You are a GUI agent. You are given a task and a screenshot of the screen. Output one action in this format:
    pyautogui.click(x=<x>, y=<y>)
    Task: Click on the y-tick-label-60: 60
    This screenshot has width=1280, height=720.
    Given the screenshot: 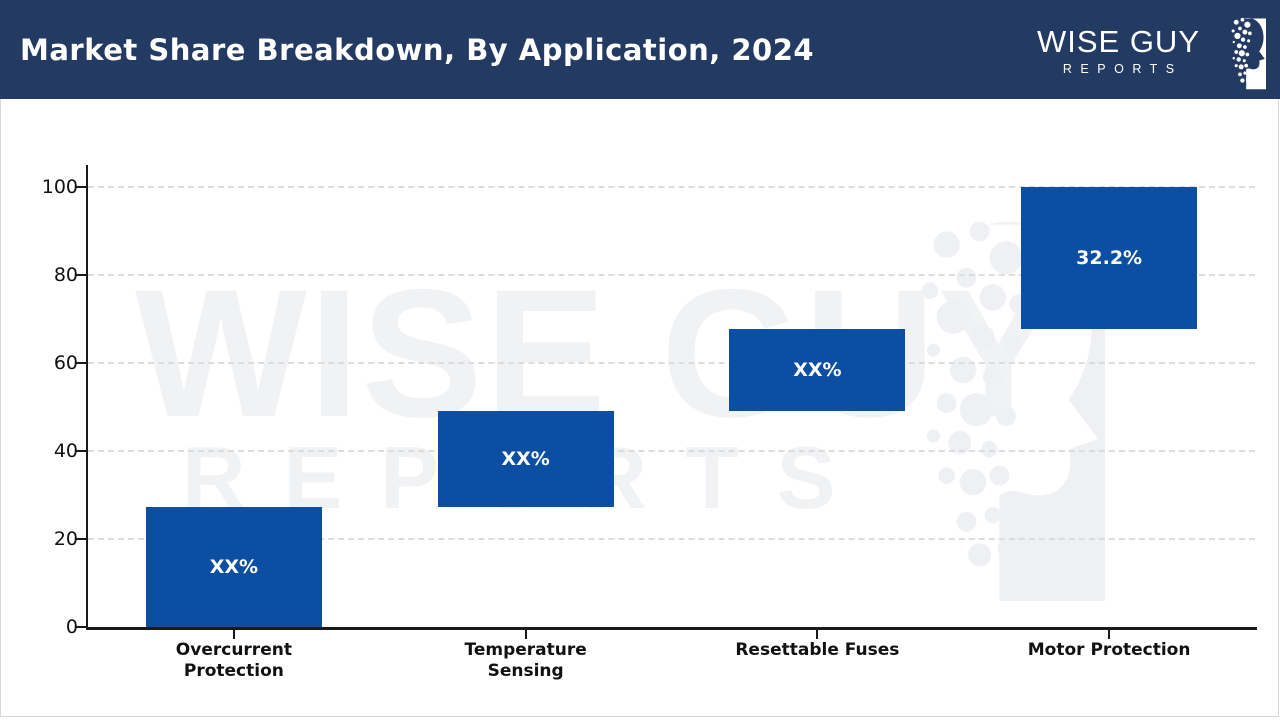 What is the action you would take?
    pyautogui.click(x=65, y=363)
    